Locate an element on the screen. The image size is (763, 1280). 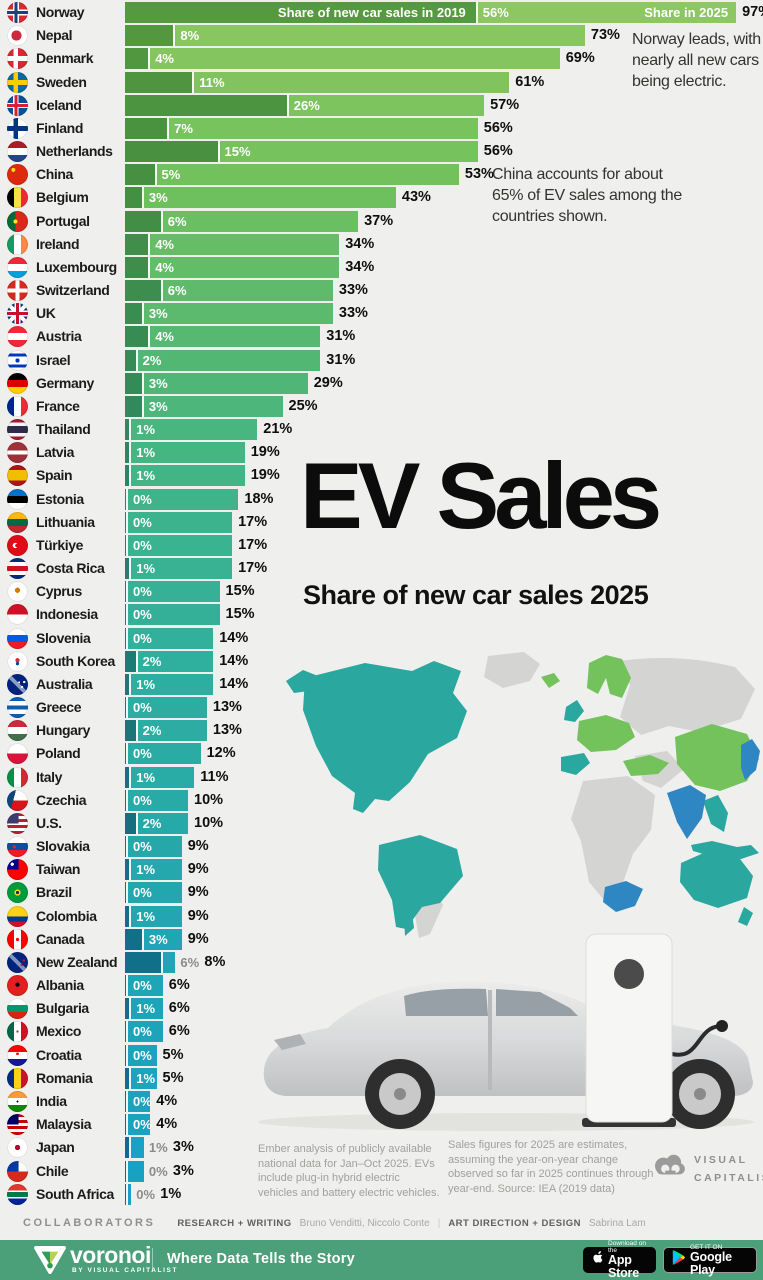
map-gray-regions is located at coordinates (583, 795).